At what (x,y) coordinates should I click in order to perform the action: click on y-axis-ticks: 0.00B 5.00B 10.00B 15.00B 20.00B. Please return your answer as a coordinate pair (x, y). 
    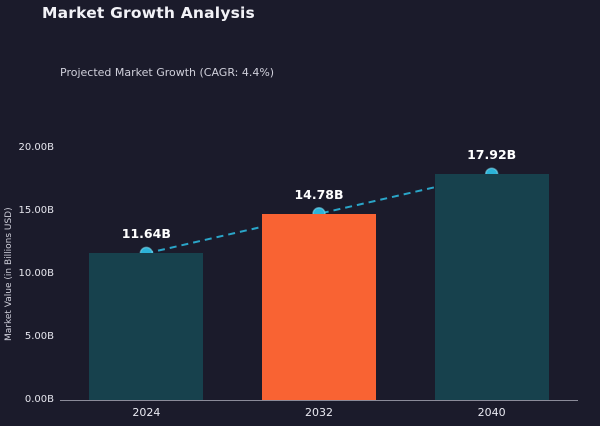
    Looking at the image, I should click on (27, 273).